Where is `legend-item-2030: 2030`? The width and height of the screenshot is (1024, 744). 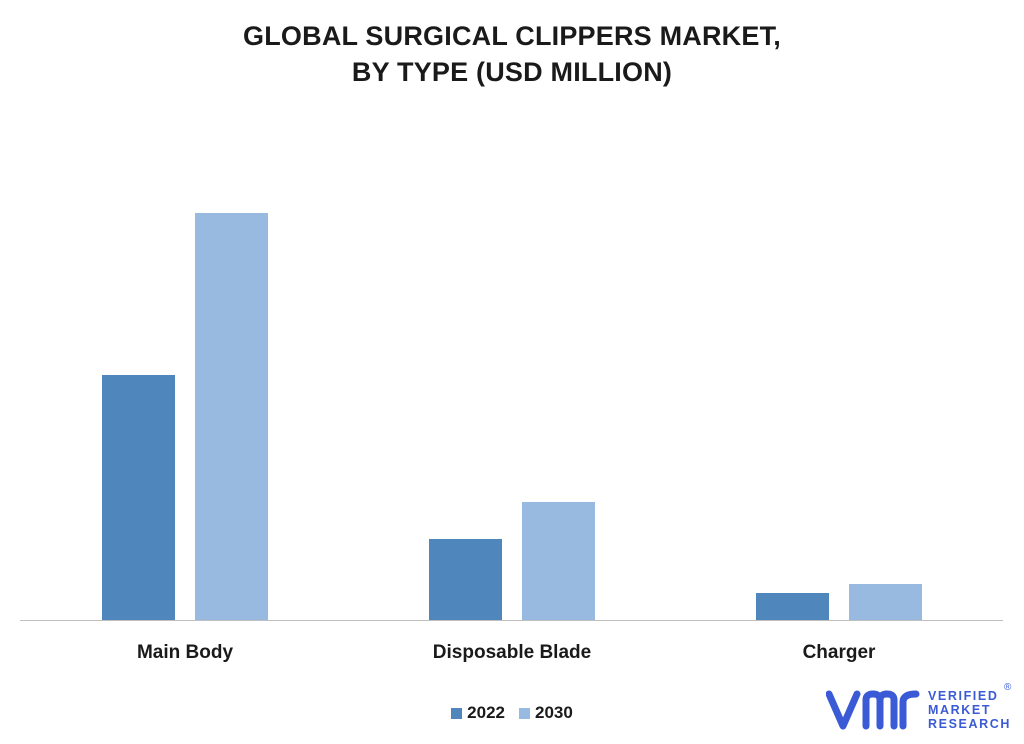
legend-item-2030: 2030 is located at coordinates (546, 713).